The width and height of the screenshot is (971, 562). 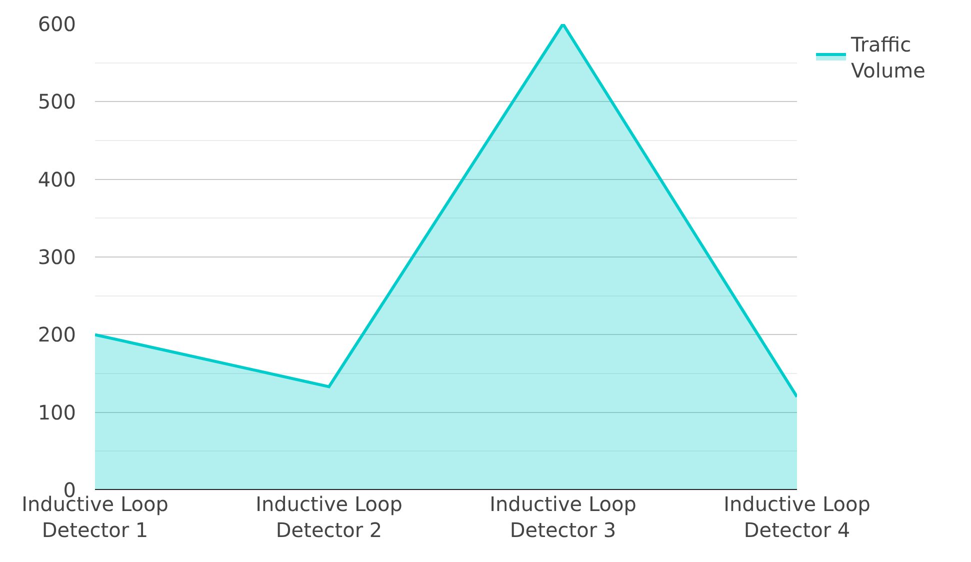 I want to click on y-tick-label: 400, so click(x=57, y=179).